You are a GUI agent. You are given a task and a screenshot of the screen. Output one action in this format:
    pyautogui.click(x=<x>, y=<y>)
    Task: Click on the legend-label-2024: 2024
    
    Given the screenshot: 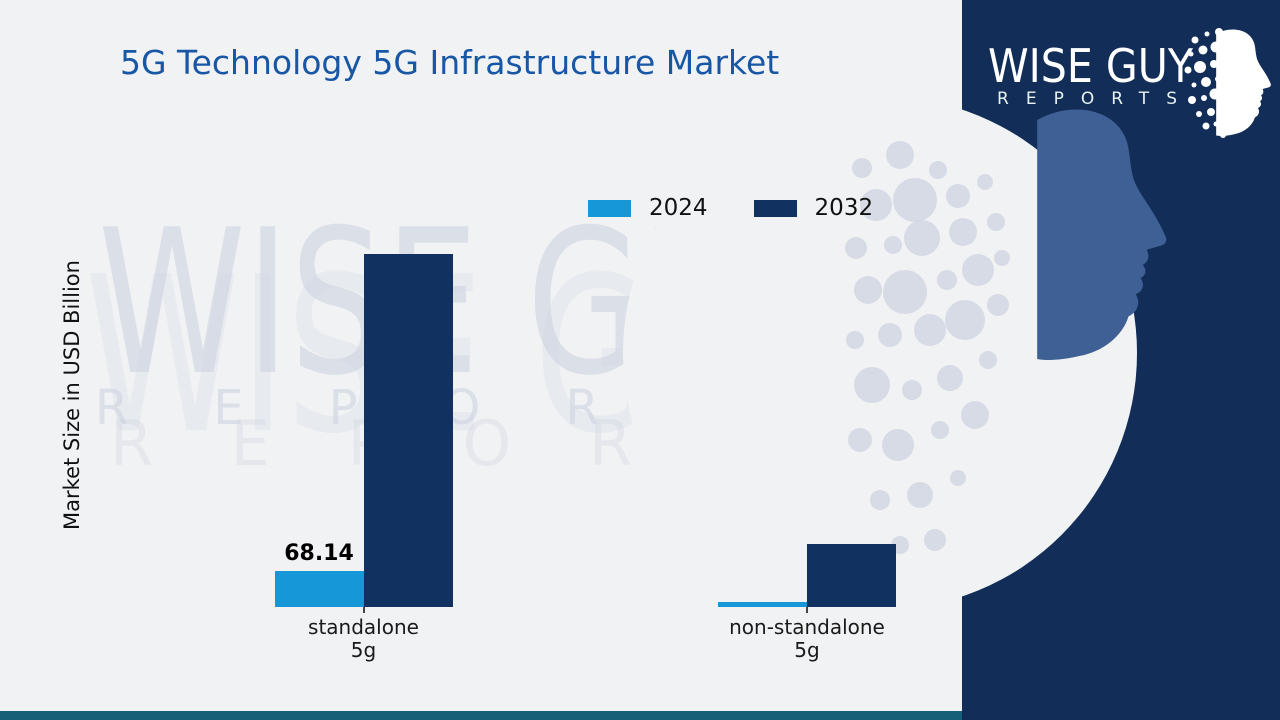 What is the action you would take?
    pyautogui.click(x=678, y=208)
    